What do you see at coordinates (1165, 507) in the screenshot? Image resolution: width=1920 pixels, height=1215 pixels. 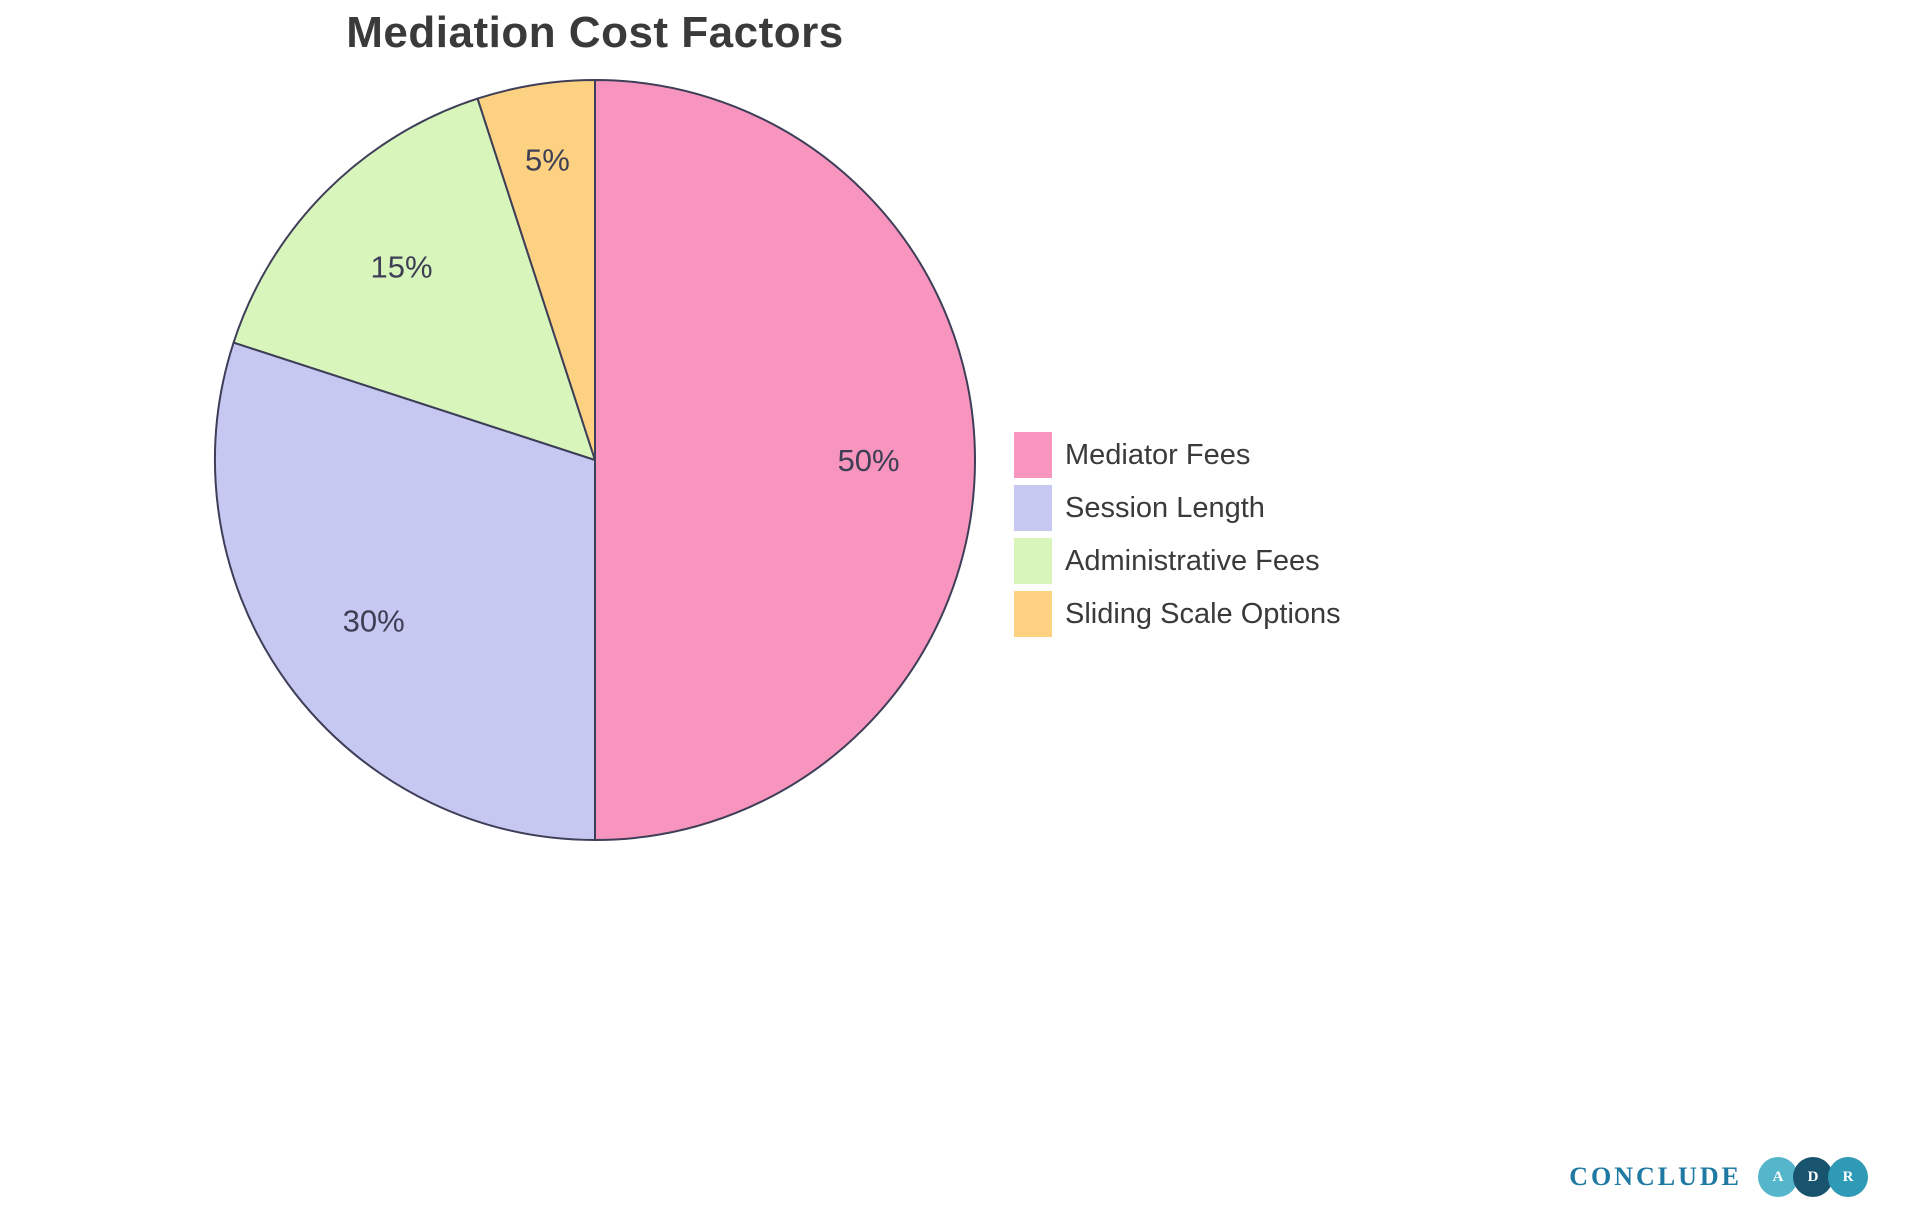 I see `legend-label: Session Length` at bounding box center [1165, 507].